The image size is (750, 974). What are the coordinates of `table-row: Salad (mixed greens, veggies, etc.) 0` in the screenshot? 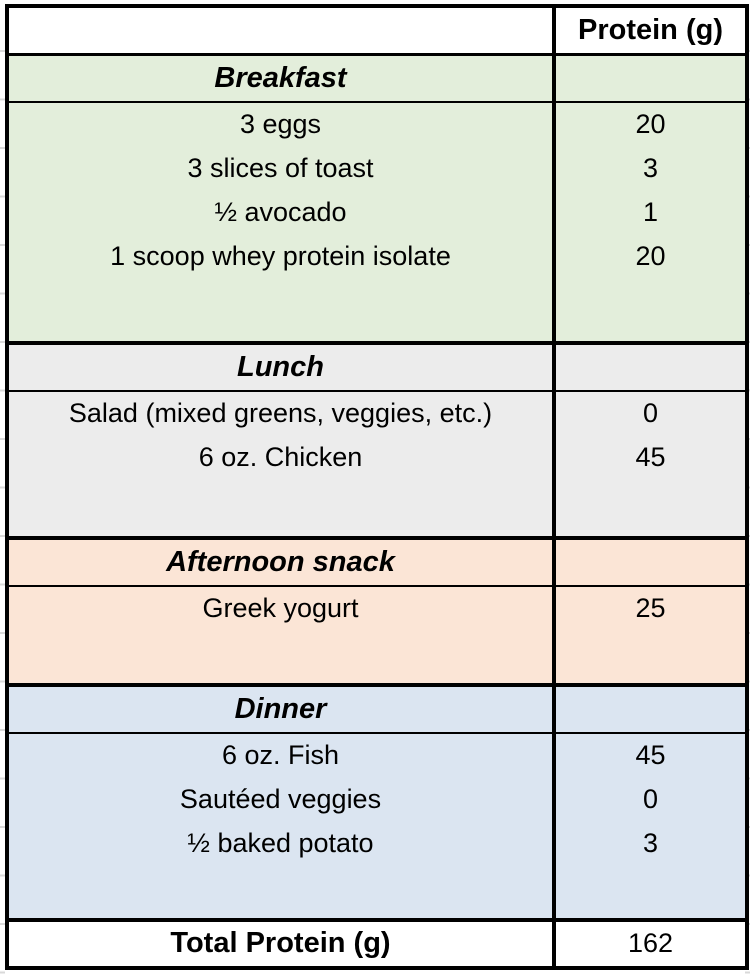 It's located at (377, 413).